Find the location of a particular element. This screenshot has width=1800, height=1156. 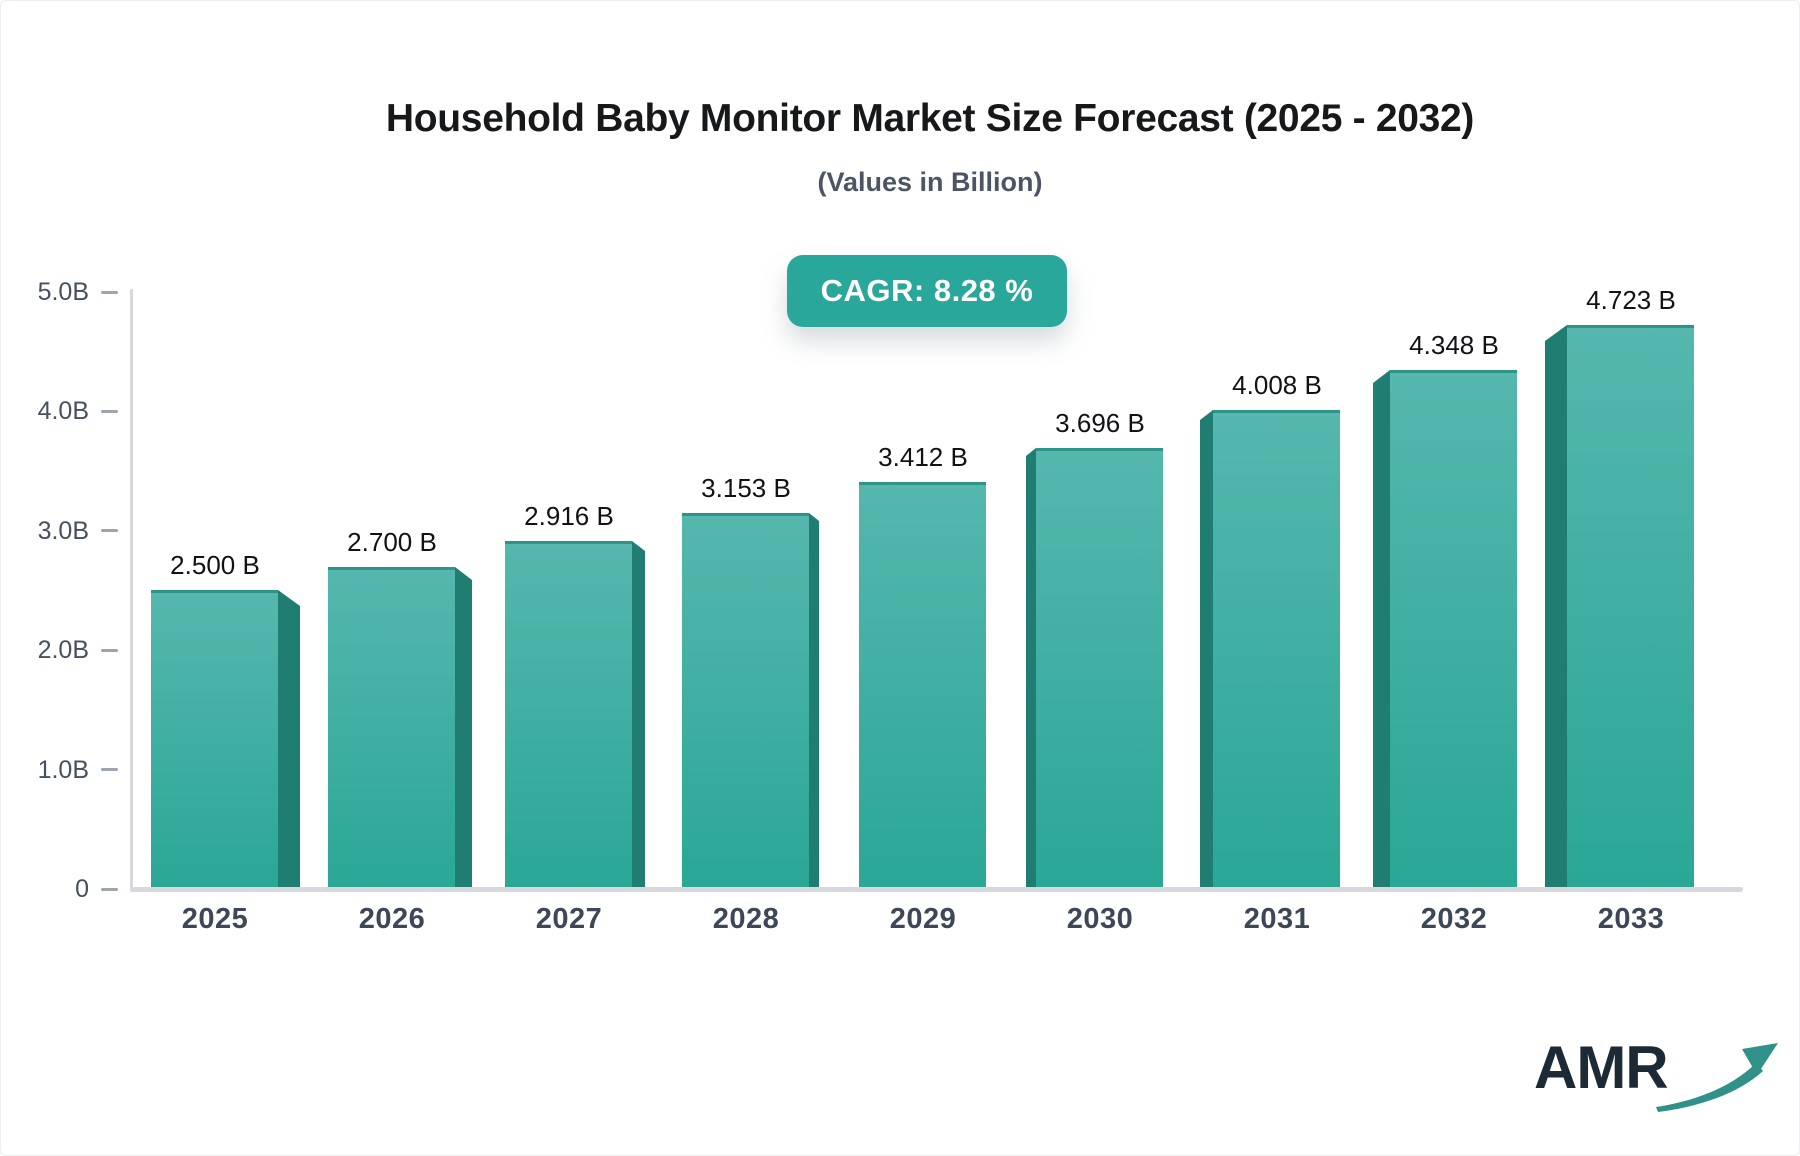

bar-side-2033 is located at coordinates (1556, 607).